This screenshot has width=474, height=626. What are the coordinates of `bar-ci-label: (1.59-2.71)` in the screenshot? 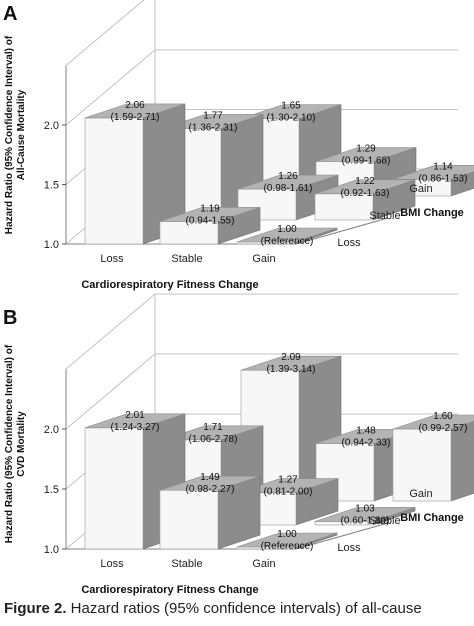 It's located at (135, 117).